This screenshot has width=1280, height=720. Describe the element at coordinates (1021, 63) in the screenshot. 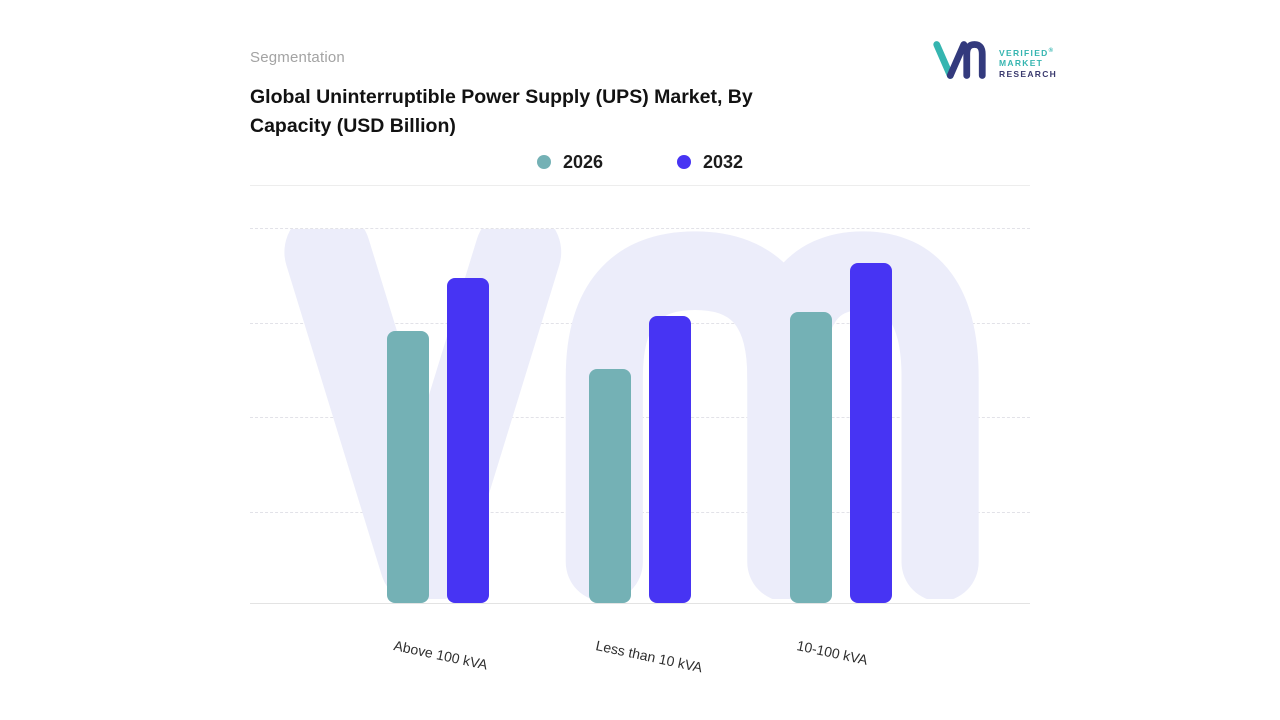

I see `logo-line-market: MARKET` at that location.